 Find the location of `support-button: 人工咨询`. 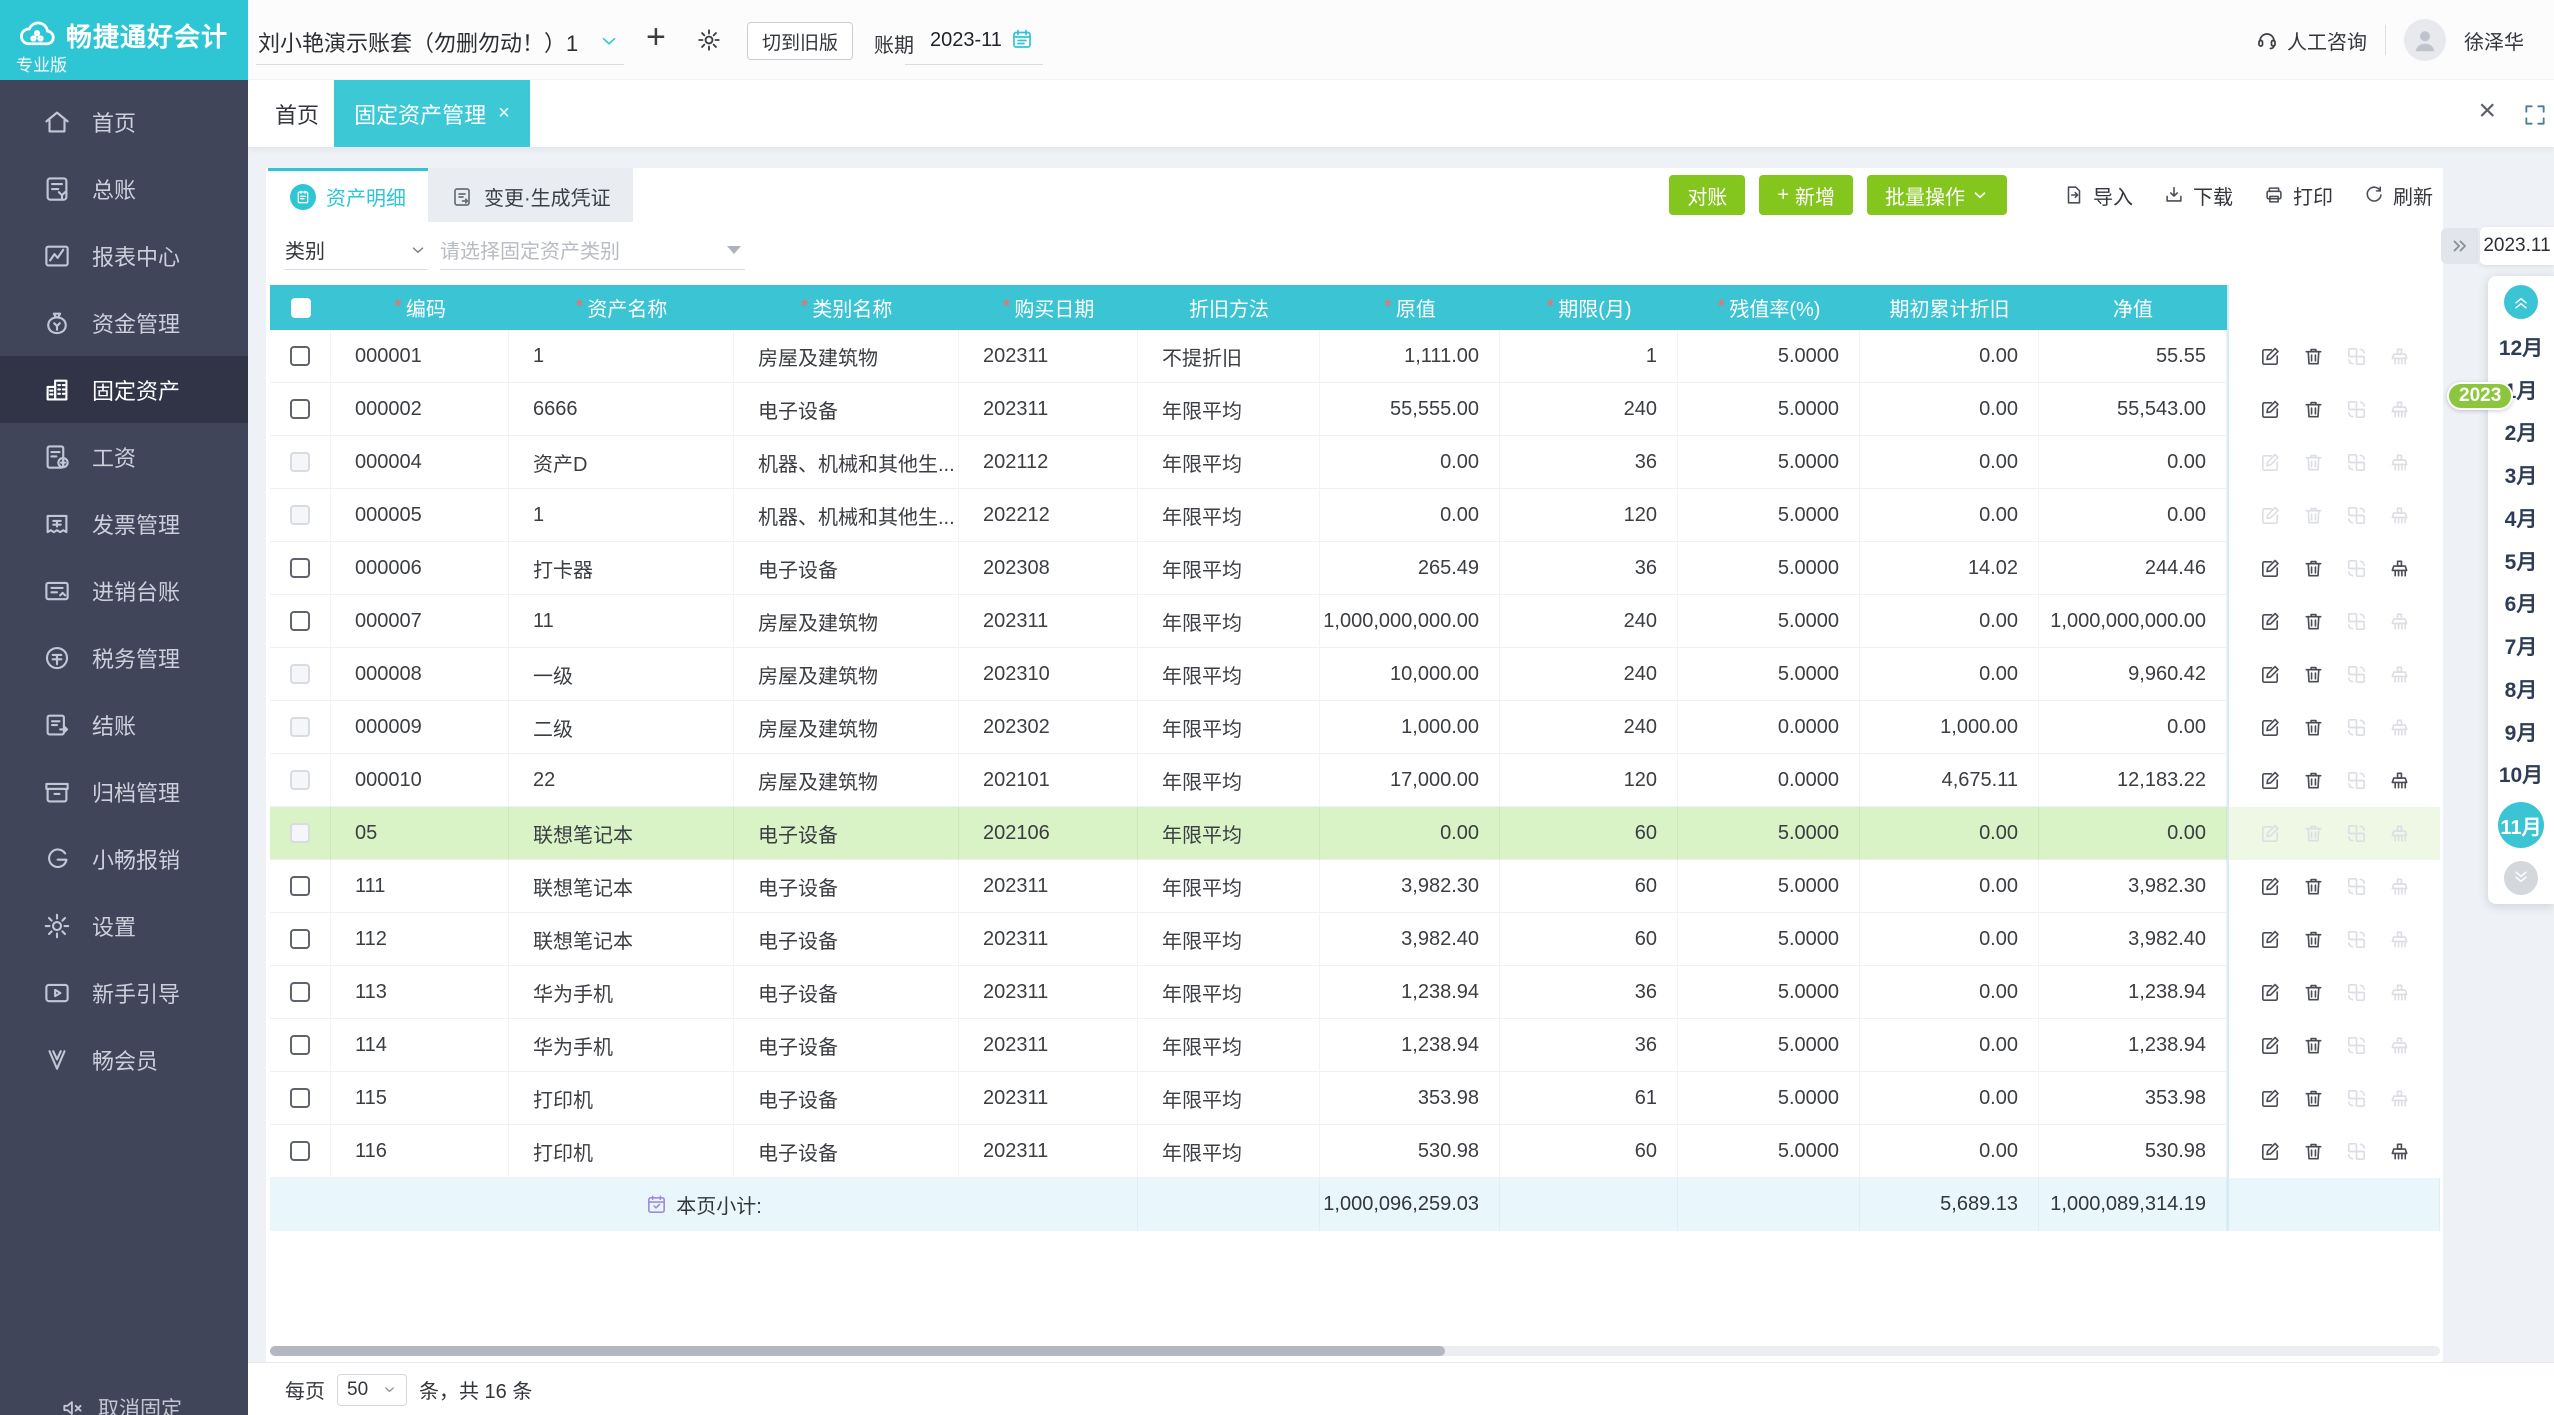

support-button: 人工咨询 is located at coordinates (2311, 40).